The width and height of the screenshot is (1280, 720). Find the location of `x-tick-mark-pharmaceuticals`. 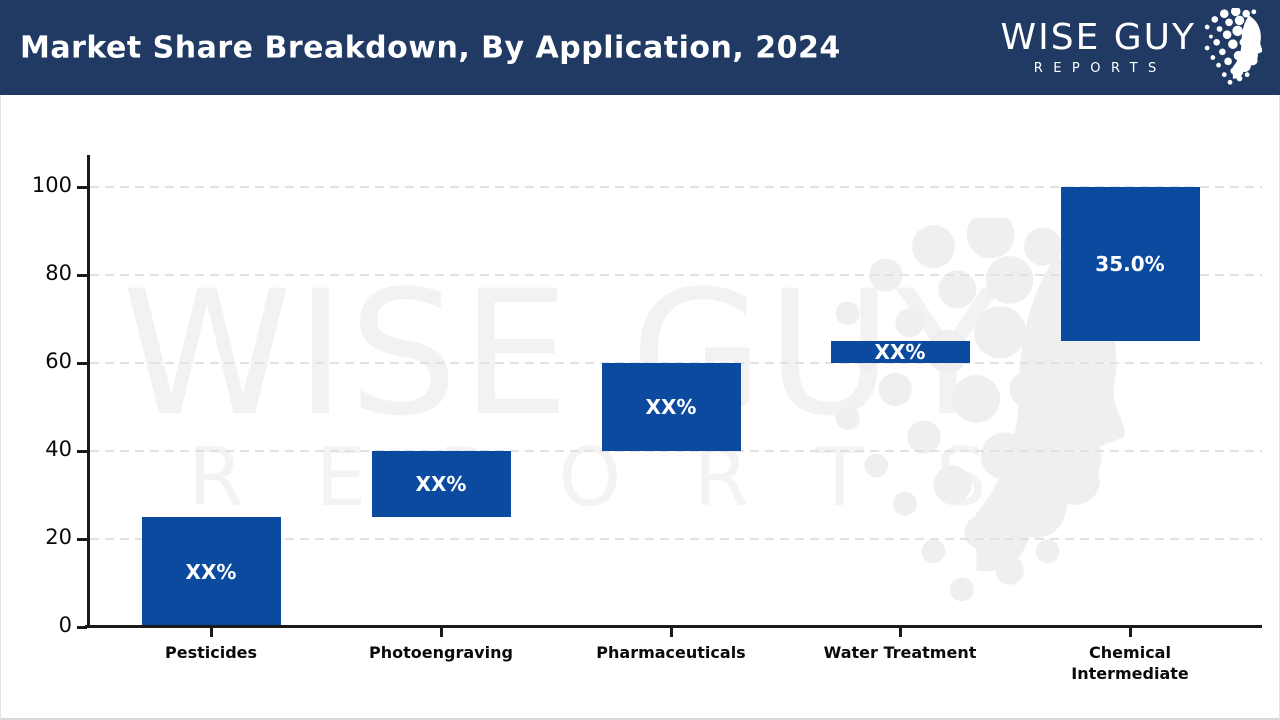

x-tick-mark-pharmaceuticals is located at coordinates (671, 632).